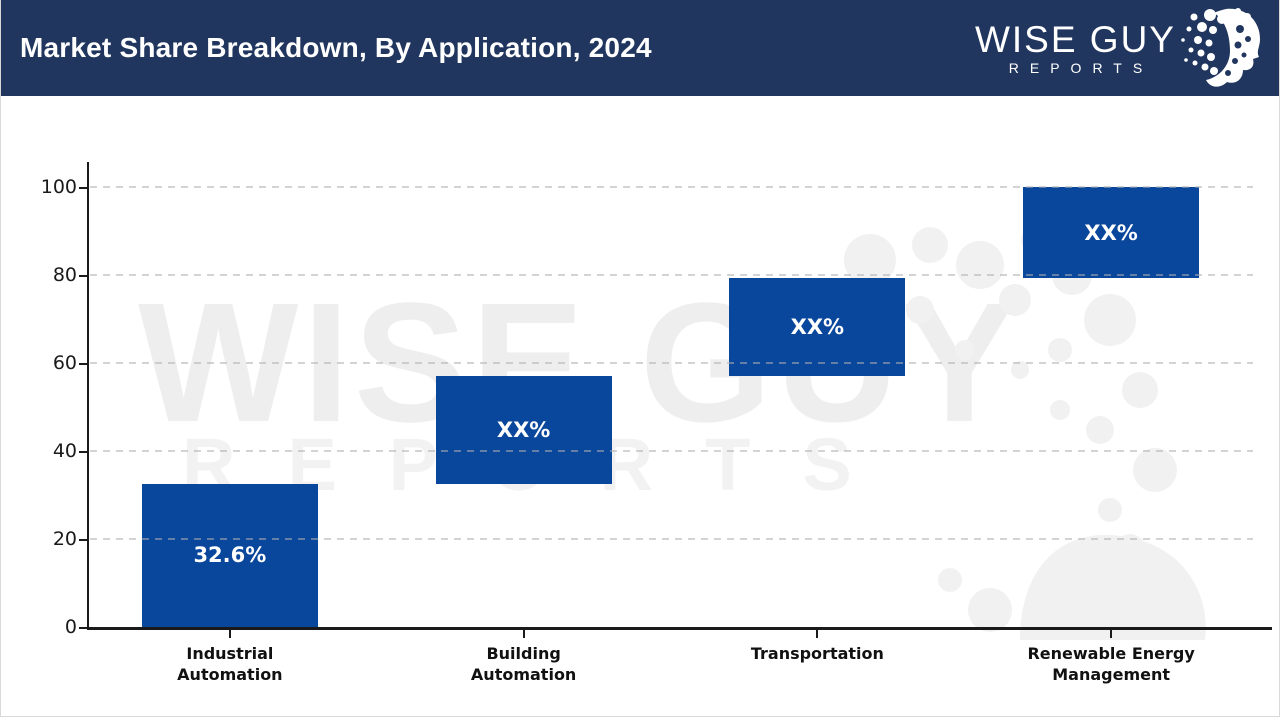 This screenshot has height=720, width=1280. Describe the element at coordinates (1081, 68) in the screenshot. I see `brand-subtitle: REPORTS` at that location.